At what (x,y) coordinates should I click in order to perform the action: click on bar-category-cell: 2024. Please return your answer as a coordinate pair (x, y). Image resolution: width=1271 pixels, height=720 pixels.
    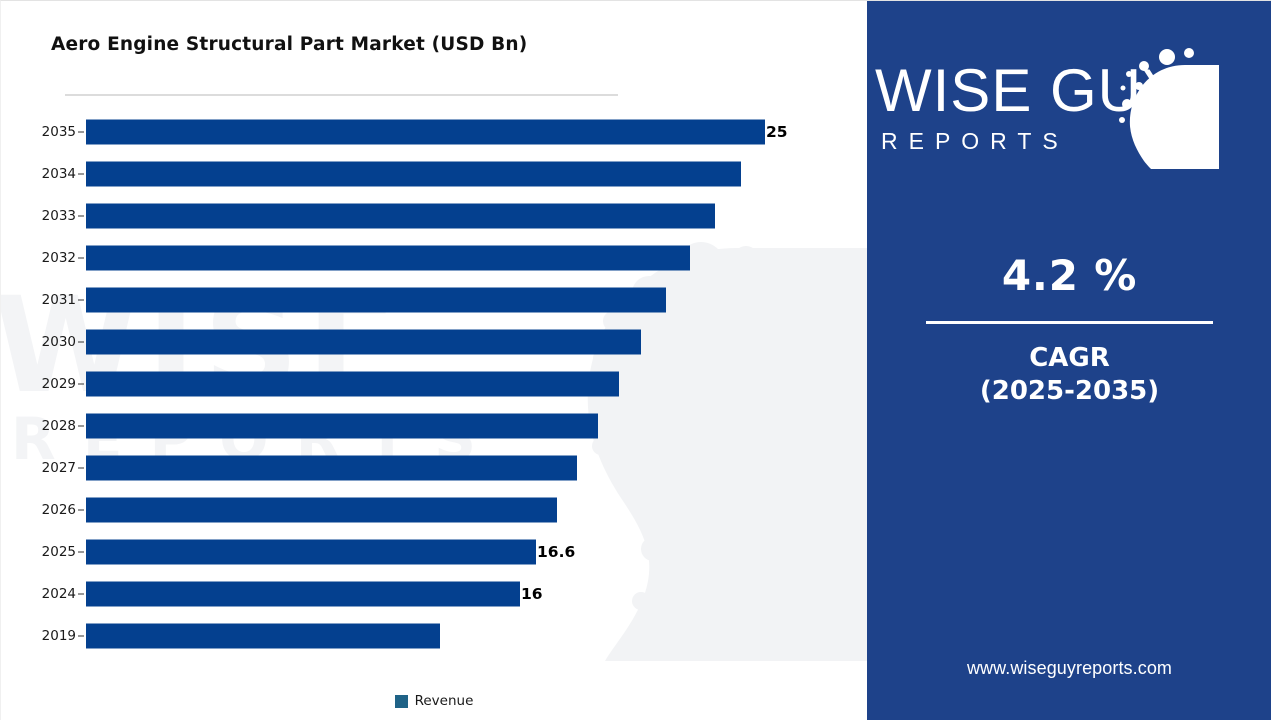
    Looking at the image, I should click on (38, 594).